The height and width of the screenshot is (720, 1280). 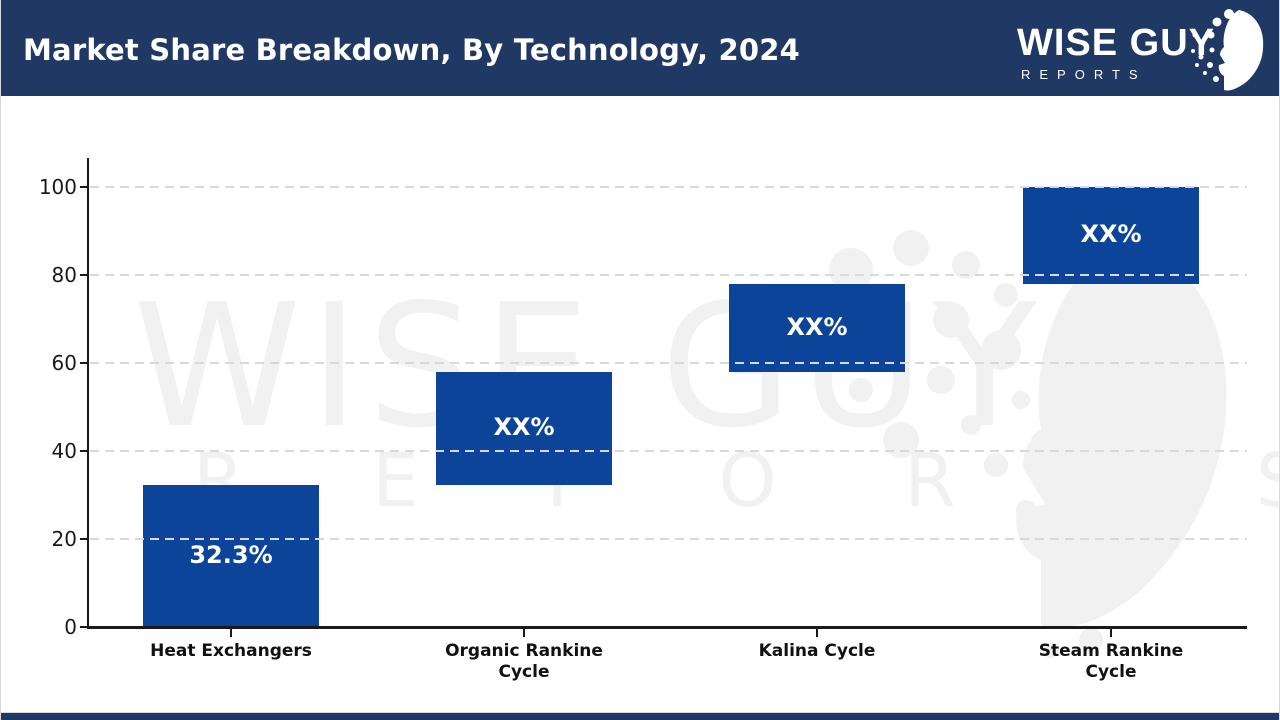 What do you see at coordinates (231, 651) in the screenshot?
I see `x-category-label: Heat Exchangers` at bounding box center [231, 651].